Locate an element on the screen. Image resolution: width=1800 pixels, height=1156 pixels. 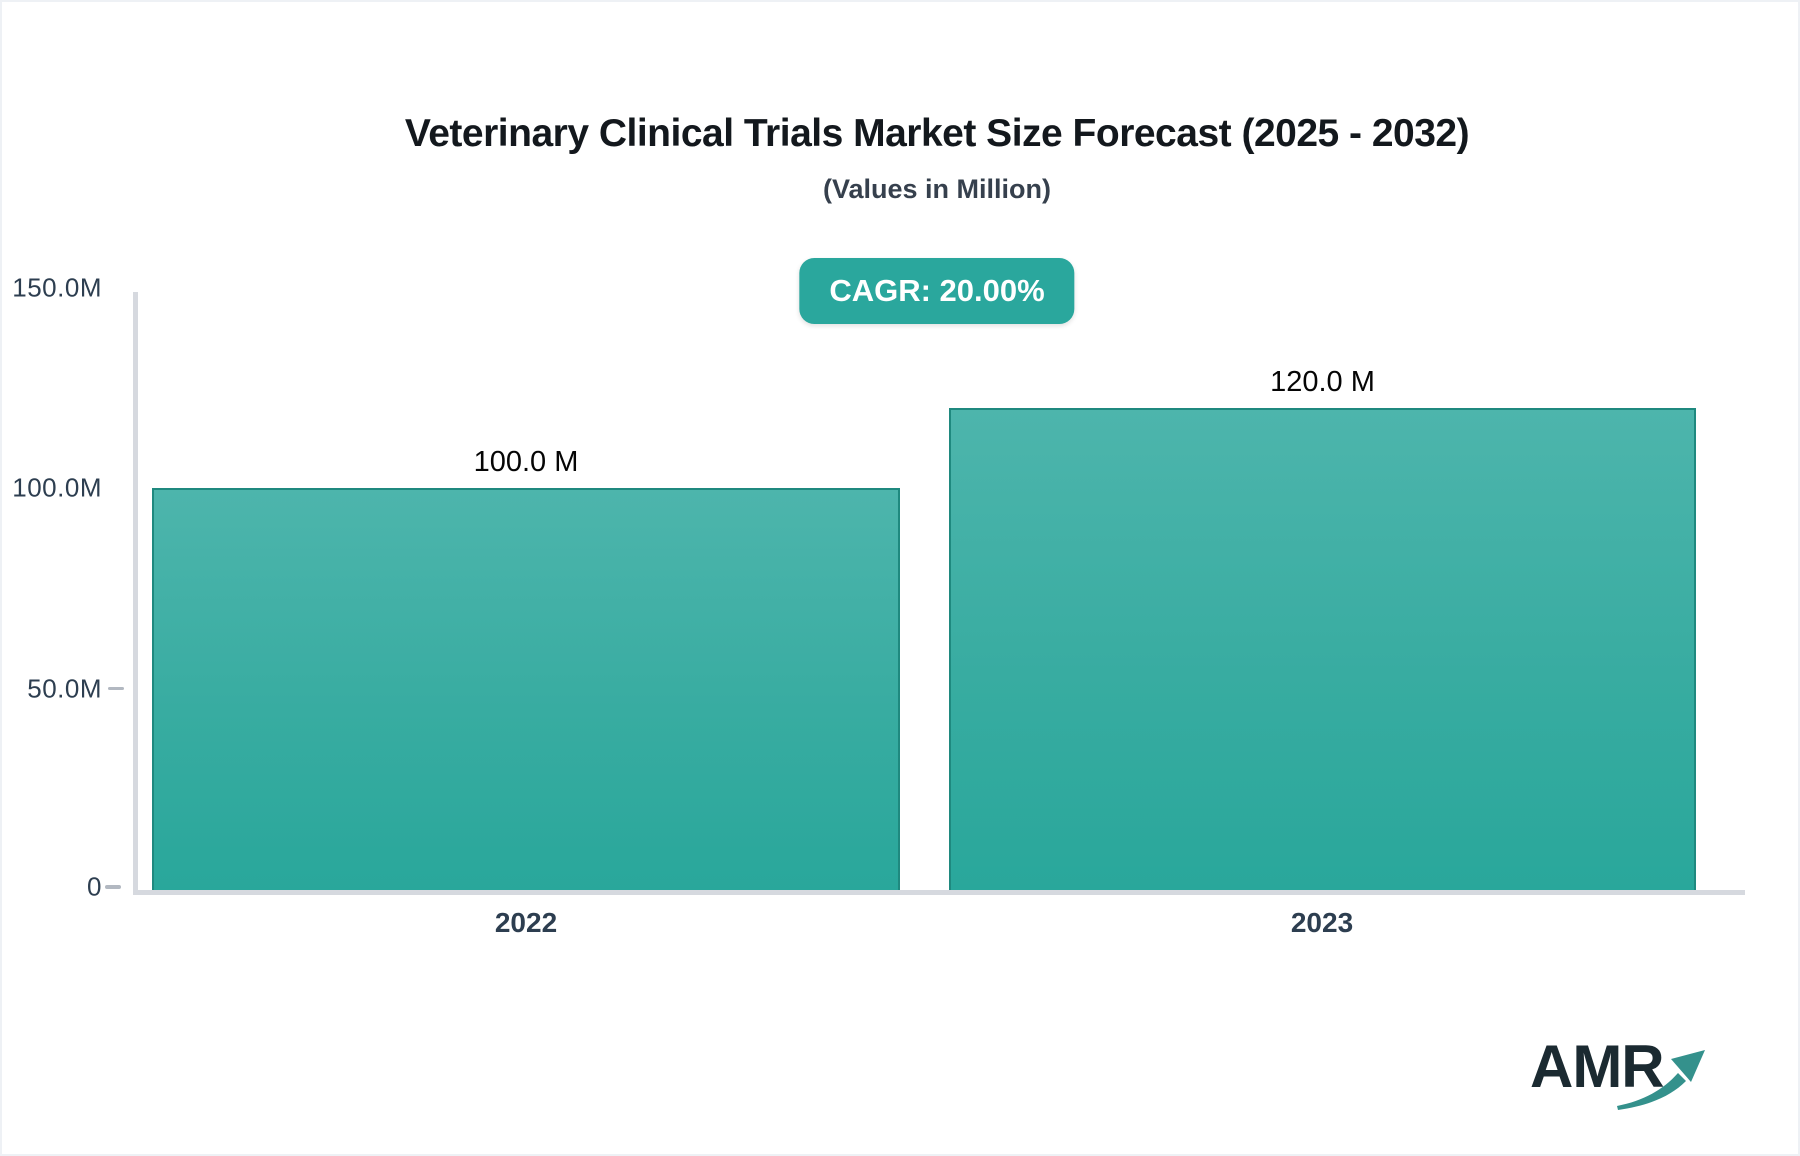
y-tick-150m: 150.0M is located at coordinates (57, 287).